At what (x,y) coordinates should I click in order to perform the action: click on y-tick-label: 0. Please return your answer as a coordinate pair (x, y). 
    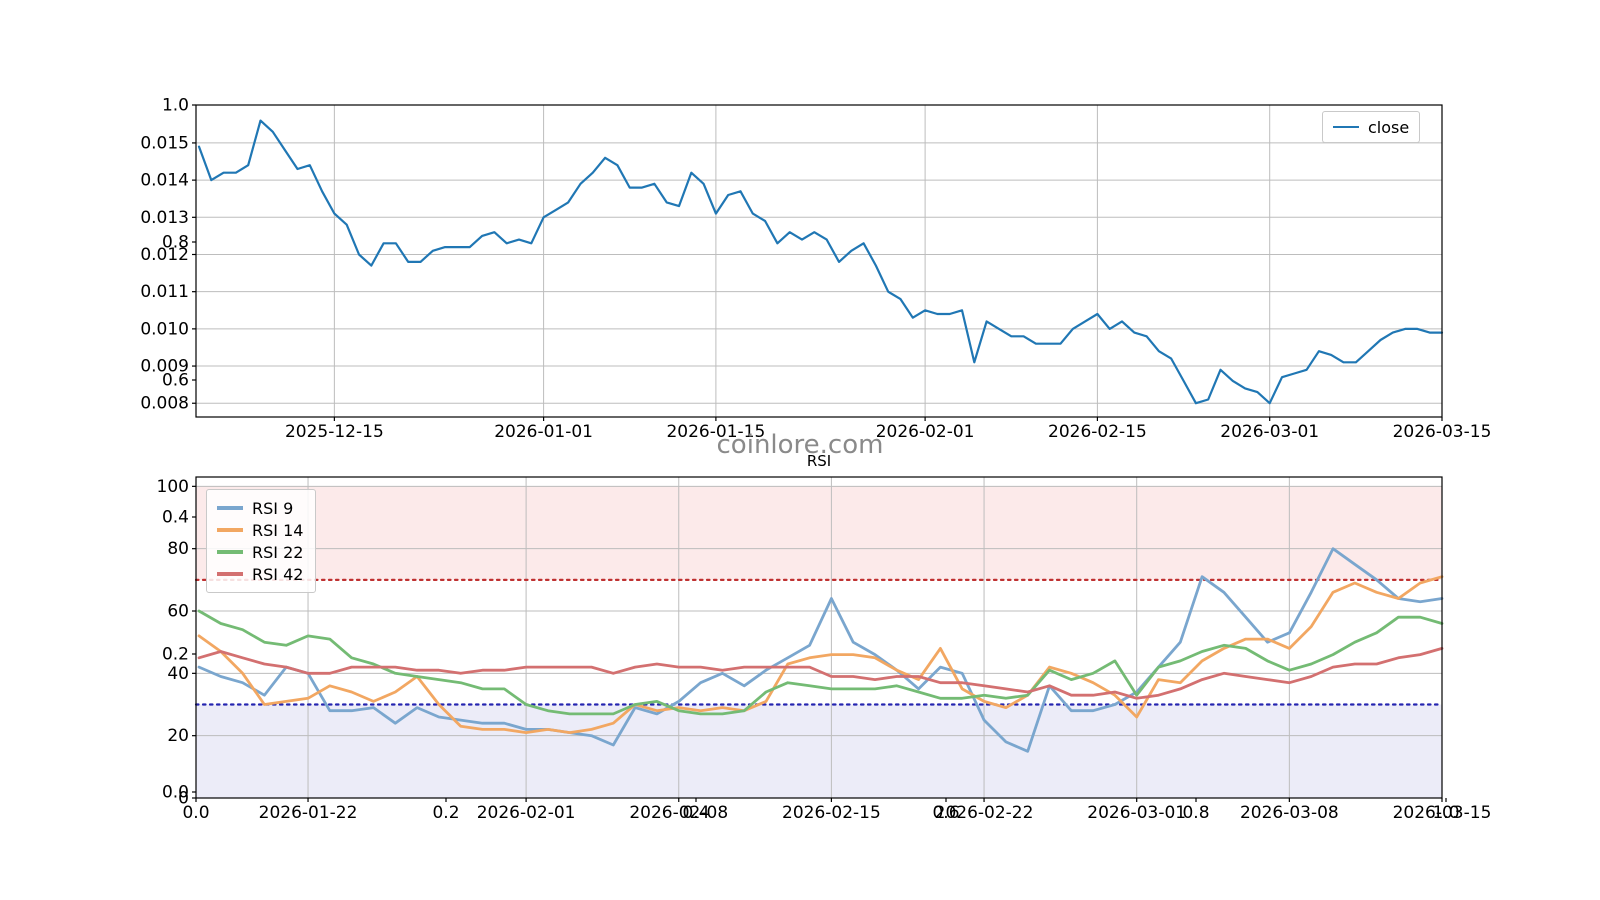
    Looking at the image, I should click on (183, 799).